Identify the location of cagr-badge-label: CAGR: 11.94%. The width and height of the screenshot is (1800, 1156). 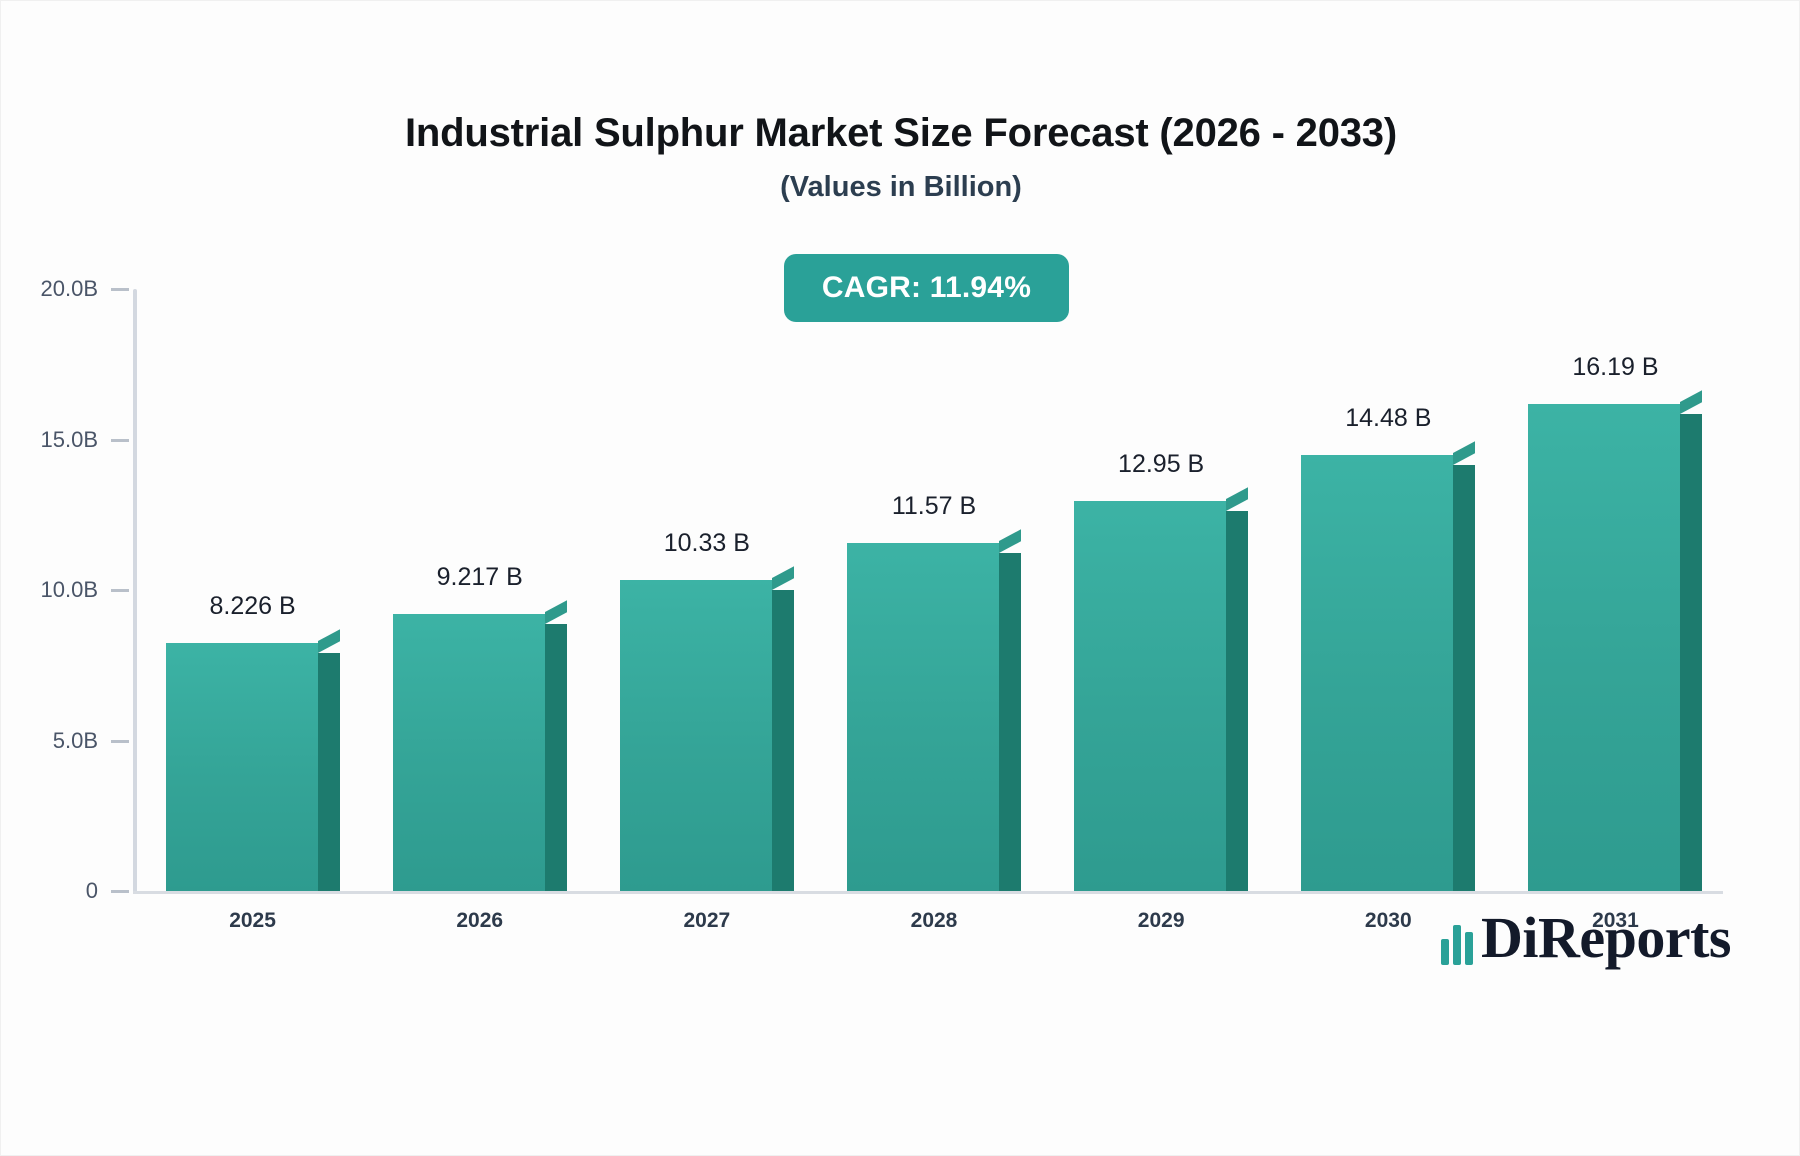
(926, 287).